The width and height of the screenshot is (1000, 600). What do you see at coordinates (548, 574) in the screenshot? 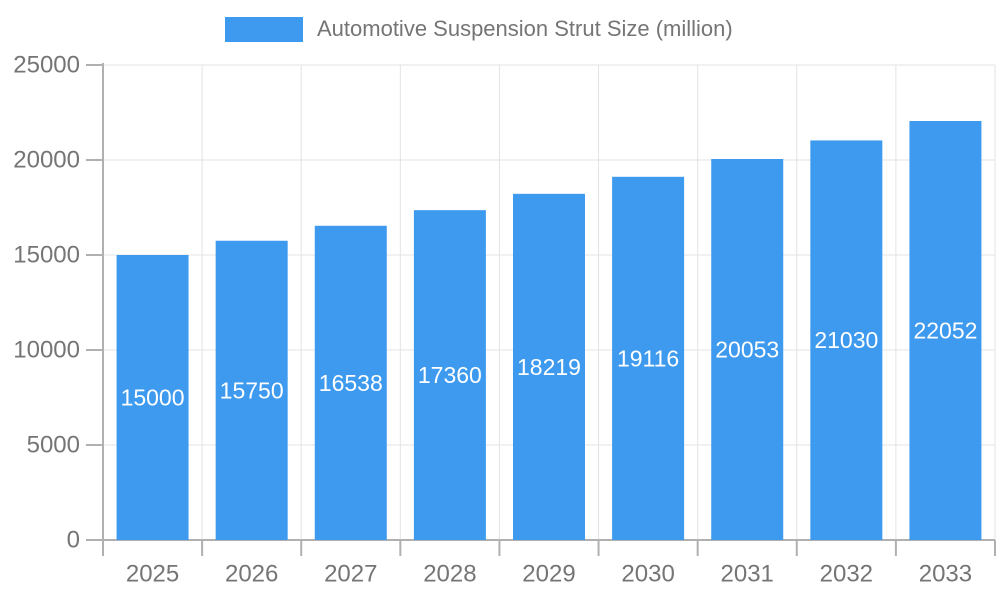
I see `x-axis-label: 2029` at bounding box center [548, 574].